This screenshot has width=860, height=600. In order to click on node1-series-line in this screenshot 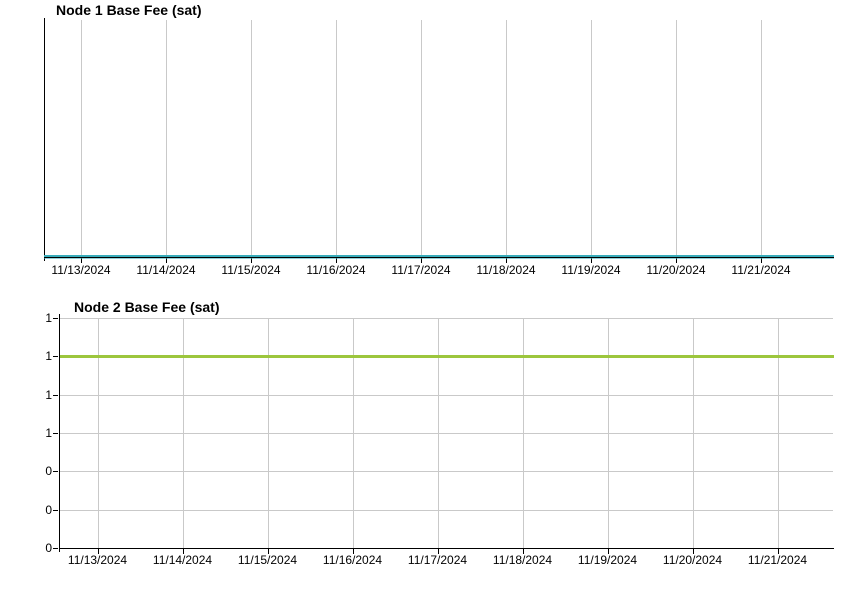, I will do `click(439, 256)`.